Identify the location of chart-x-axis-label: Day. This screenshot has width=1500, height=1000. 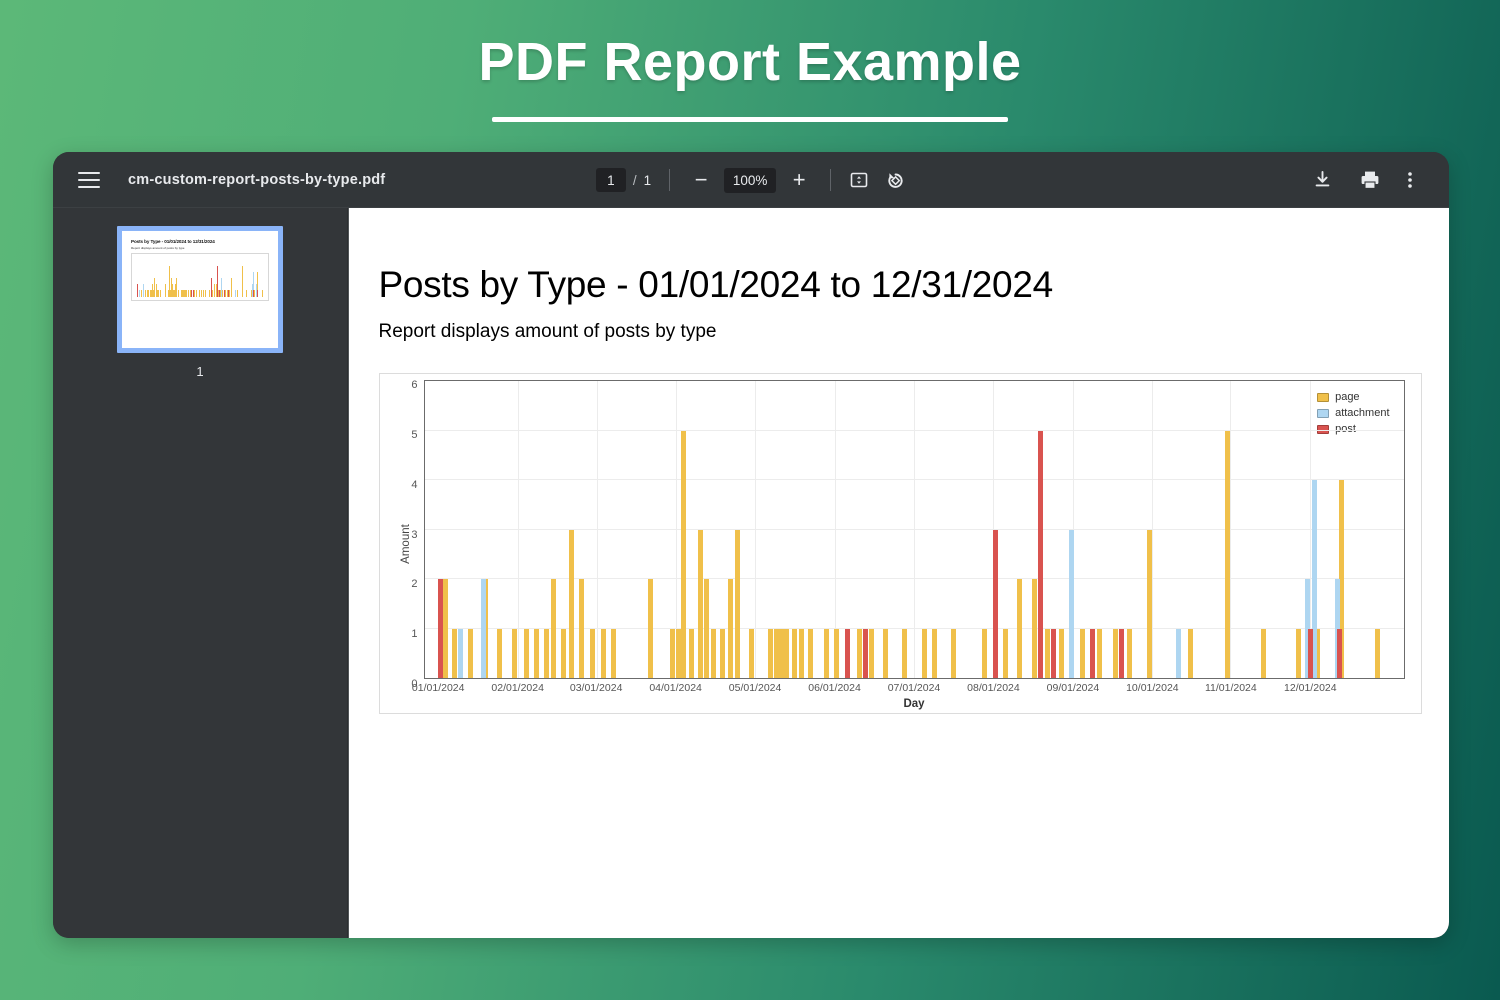
(914, 704).